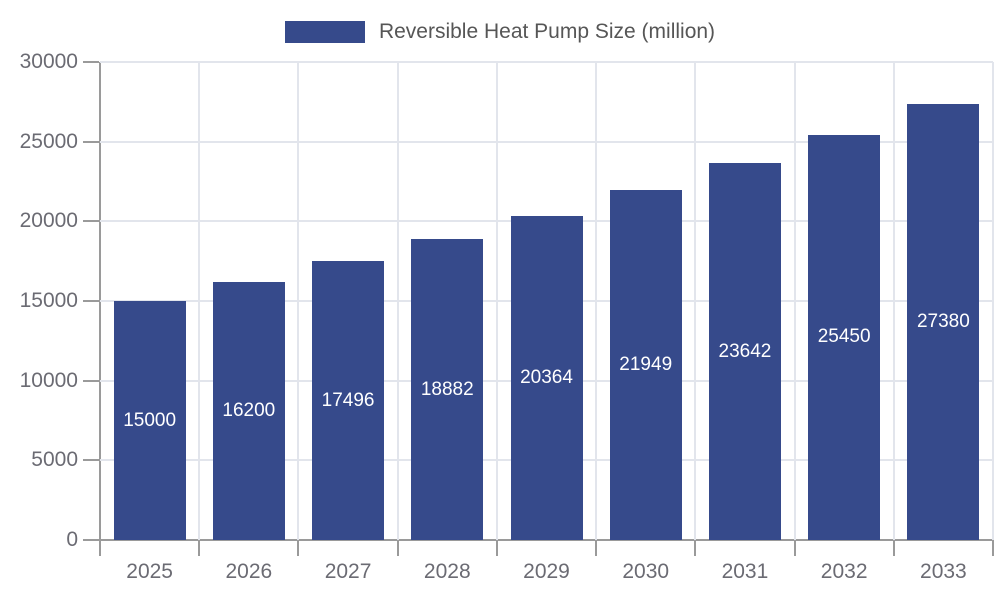 The image size is (1000, 600). I want to click on bar-2033: 27380, so click(943, 321).